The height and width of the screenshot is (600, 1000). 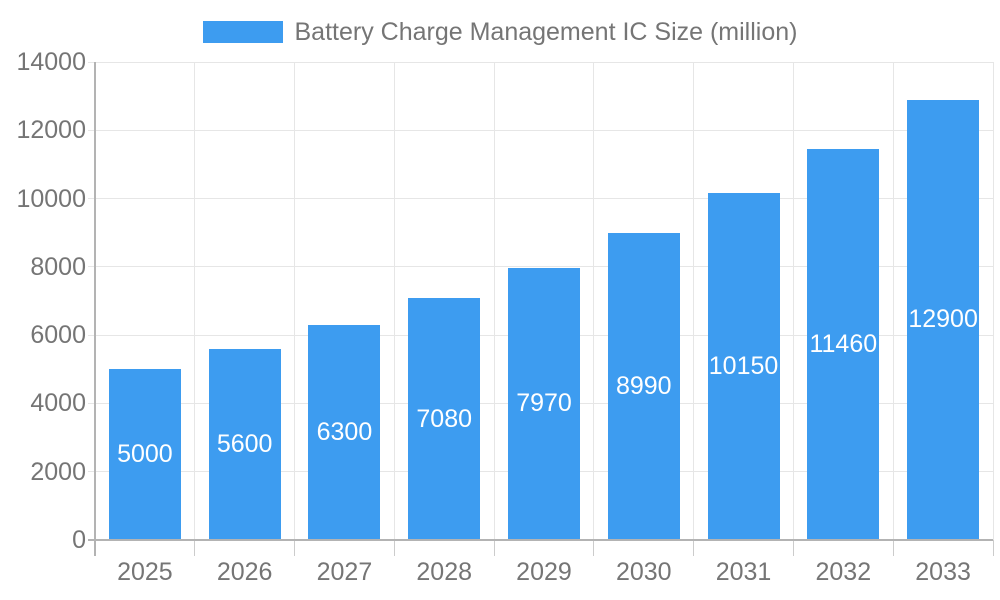 I want to click on bar-value-label: 10150, so click(x=743, y=366).